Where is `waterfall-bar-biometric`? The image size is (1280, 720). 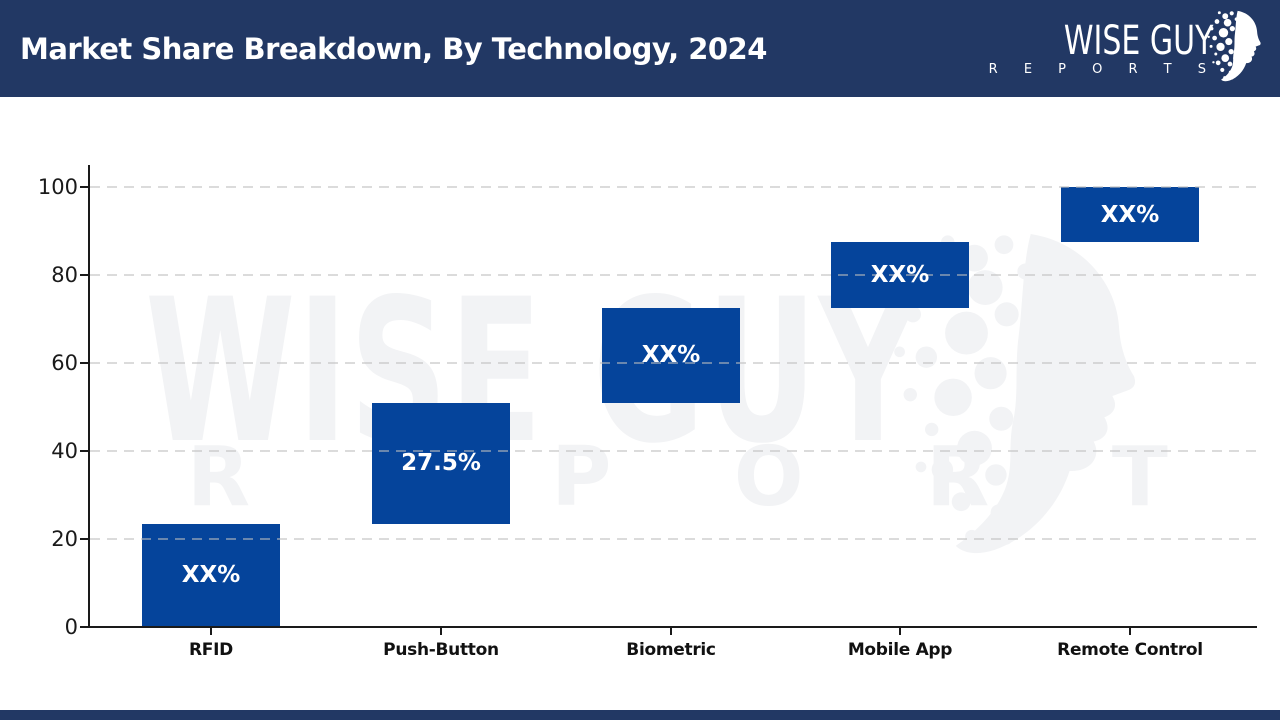 waterfall-bar-biometric is located at coordinates (671, 355).